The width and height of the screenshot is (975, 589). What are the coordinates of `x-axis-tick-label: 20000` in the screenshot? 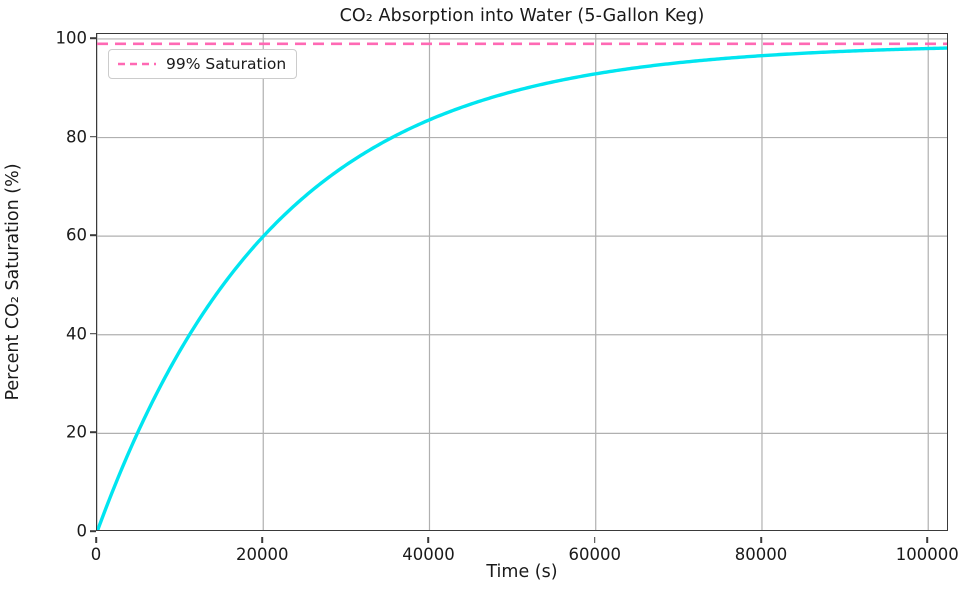 It's located at (262, 554).